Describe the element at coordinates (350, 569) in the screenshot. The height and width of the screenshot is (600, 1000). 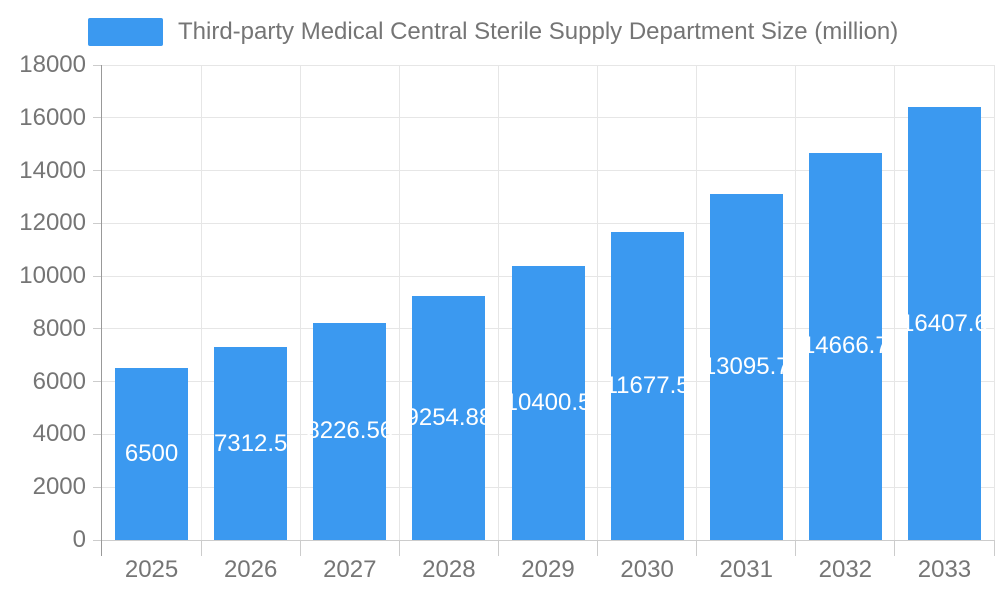
I see `x-axis-tick-label: 2027` at that location.